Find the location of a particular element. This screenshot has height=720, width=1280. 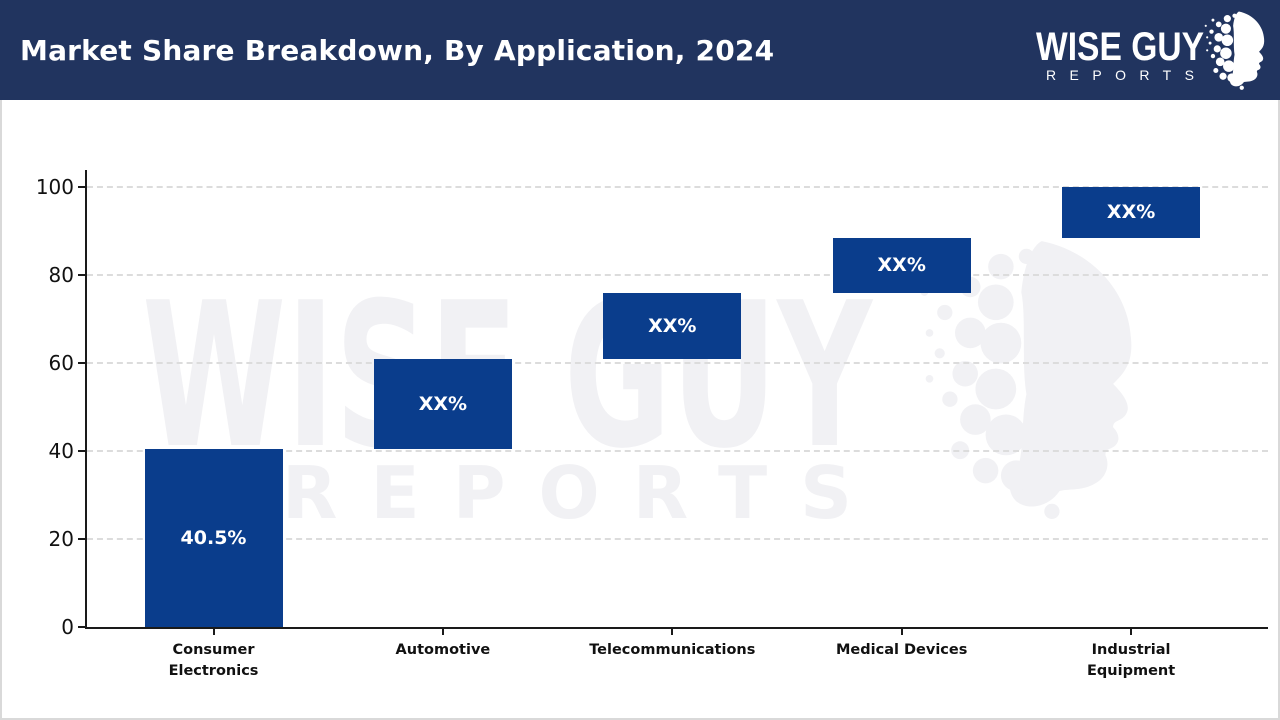

x-axis-tick-automotive is located at coordinates (442, 632).